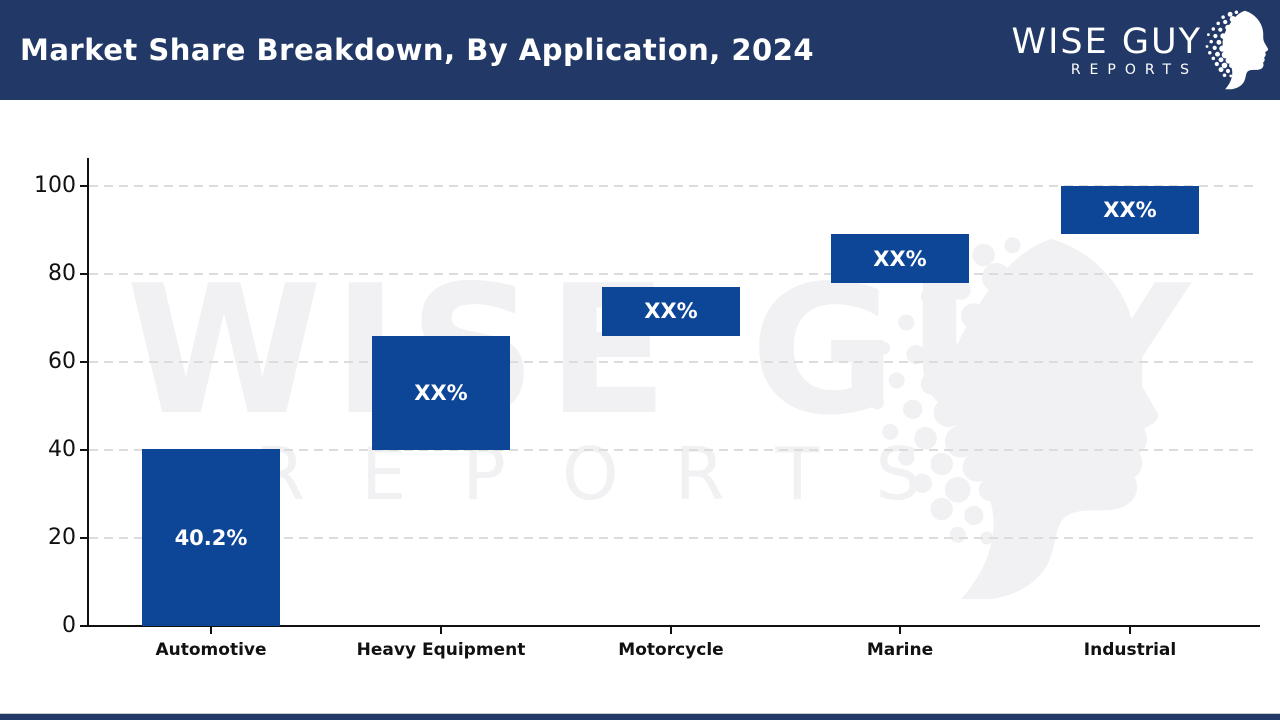 This screenshot has height=720, width=1280. I want to click on bar-value-label: 40.2%, so click(211, 537).